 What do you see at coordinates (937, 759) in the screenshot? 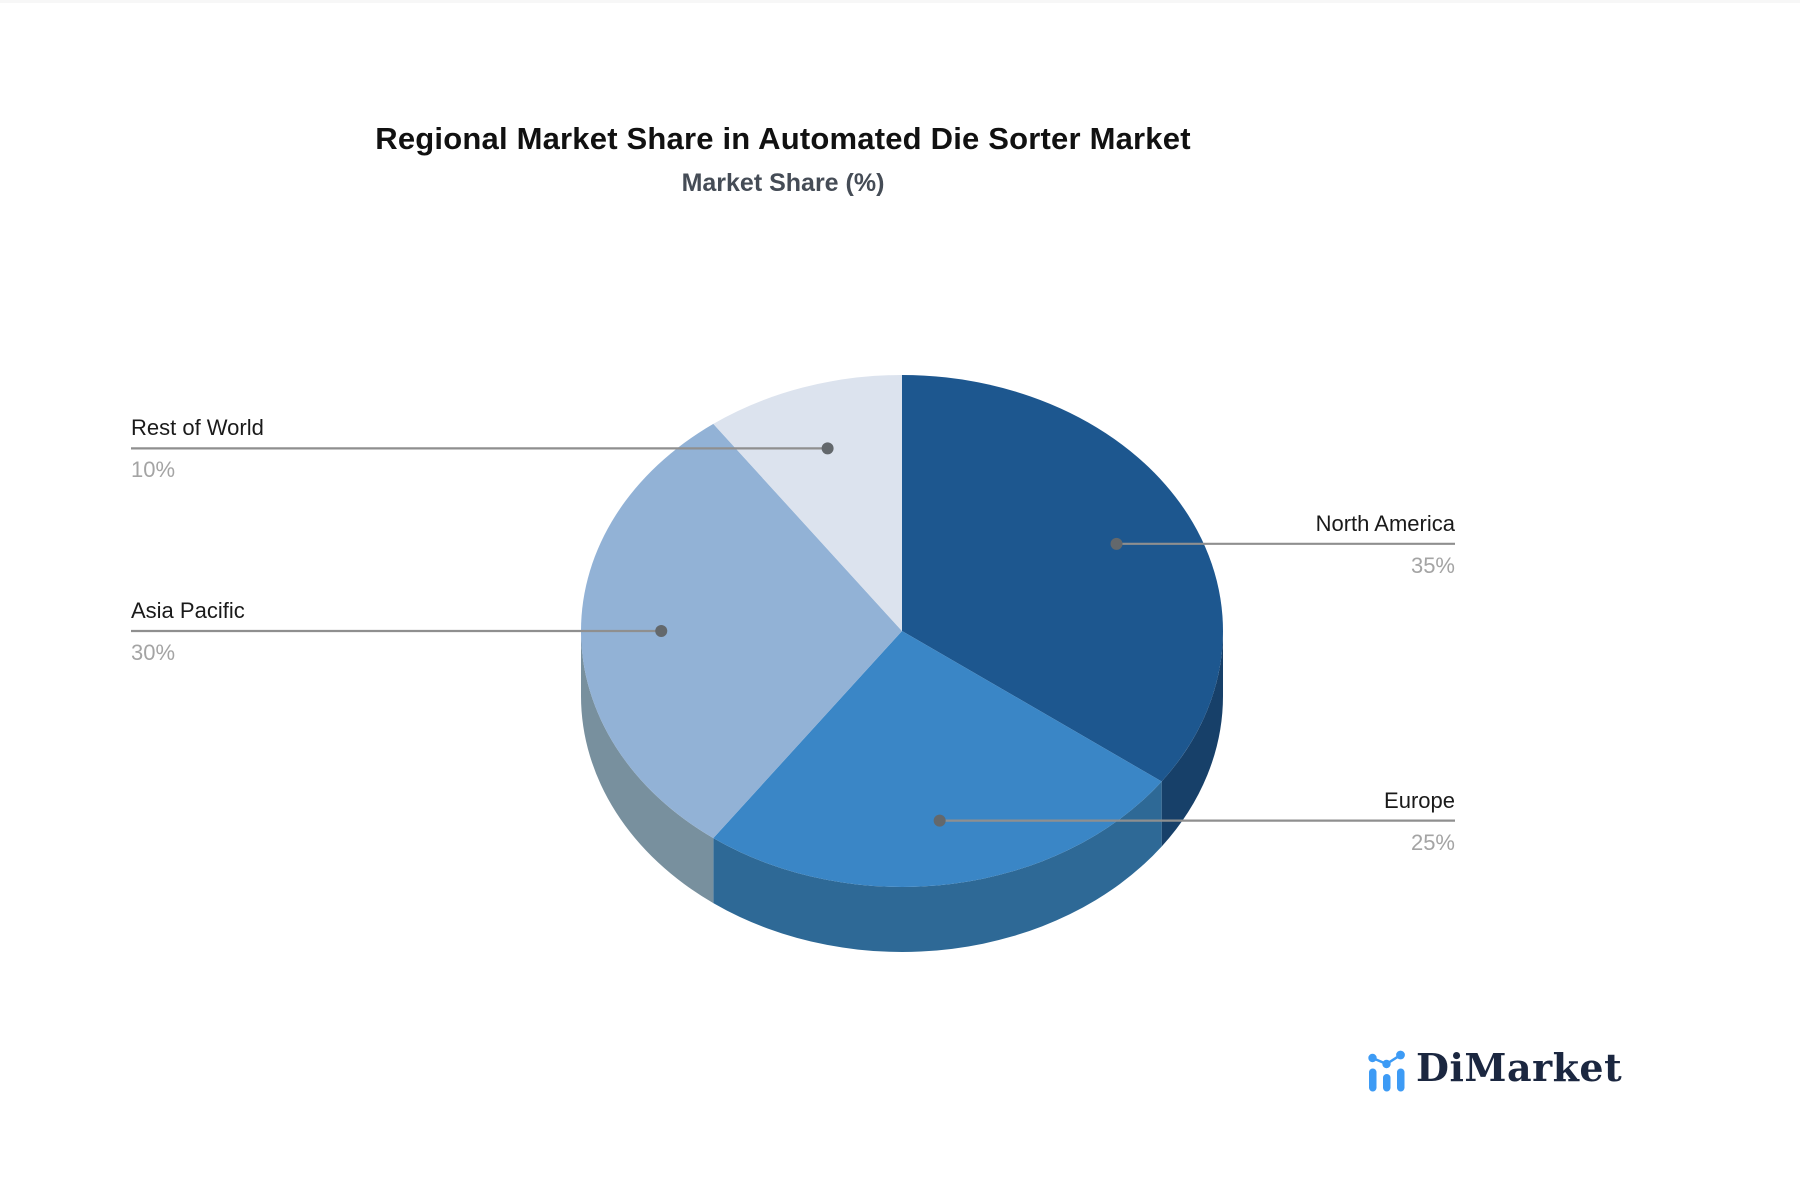
I see `pie-slice-europe` at bounding box center [937, 759].